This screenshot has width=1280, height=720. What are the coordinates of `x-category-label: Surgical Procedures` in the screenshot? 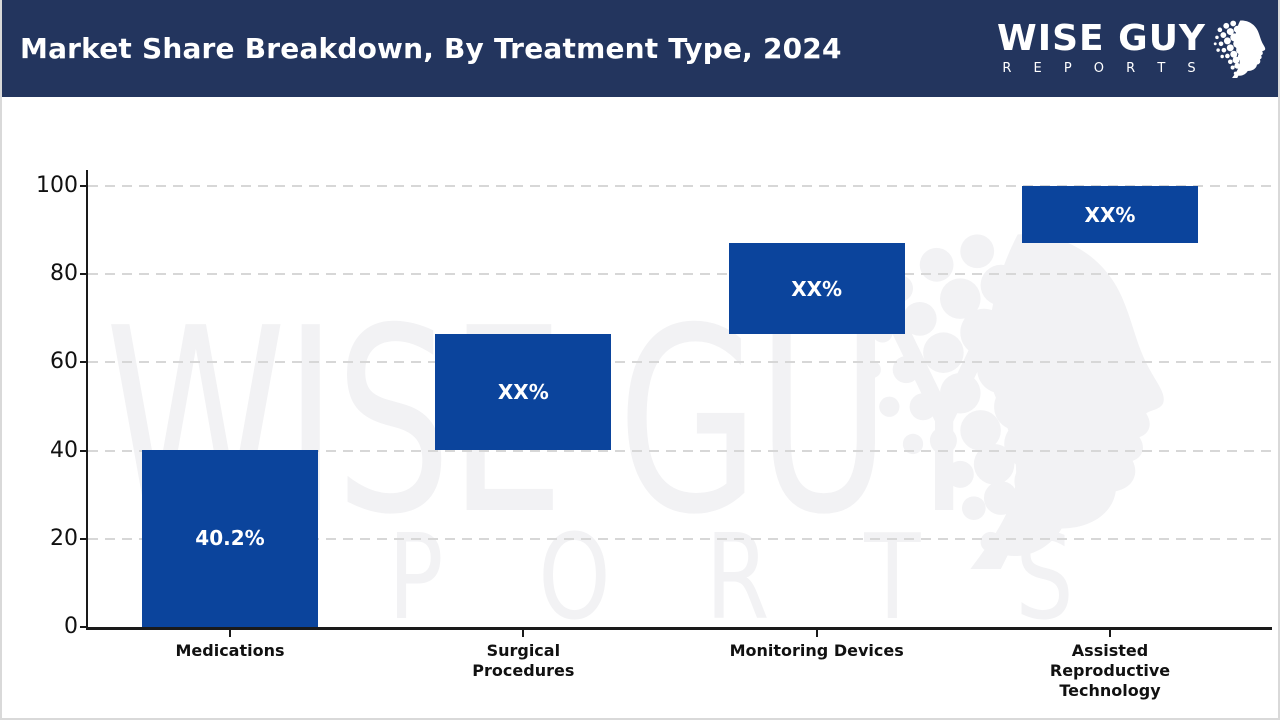 It's located at (523, 660).